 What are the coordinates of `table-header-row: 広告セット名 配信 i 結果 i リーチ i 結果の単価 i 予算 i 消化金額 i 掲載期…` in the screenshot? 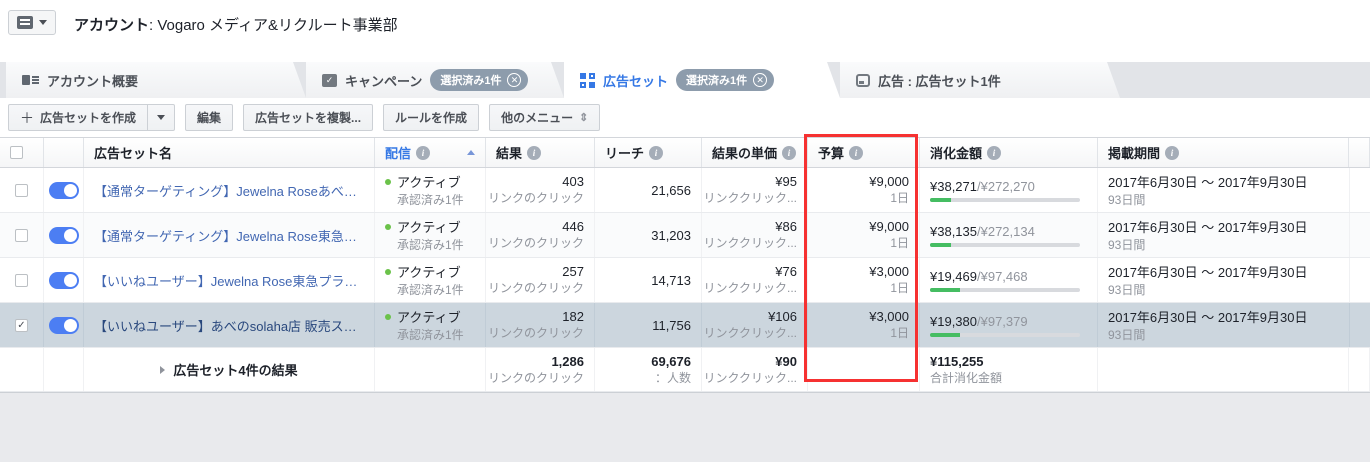 It's located at (685, 153).